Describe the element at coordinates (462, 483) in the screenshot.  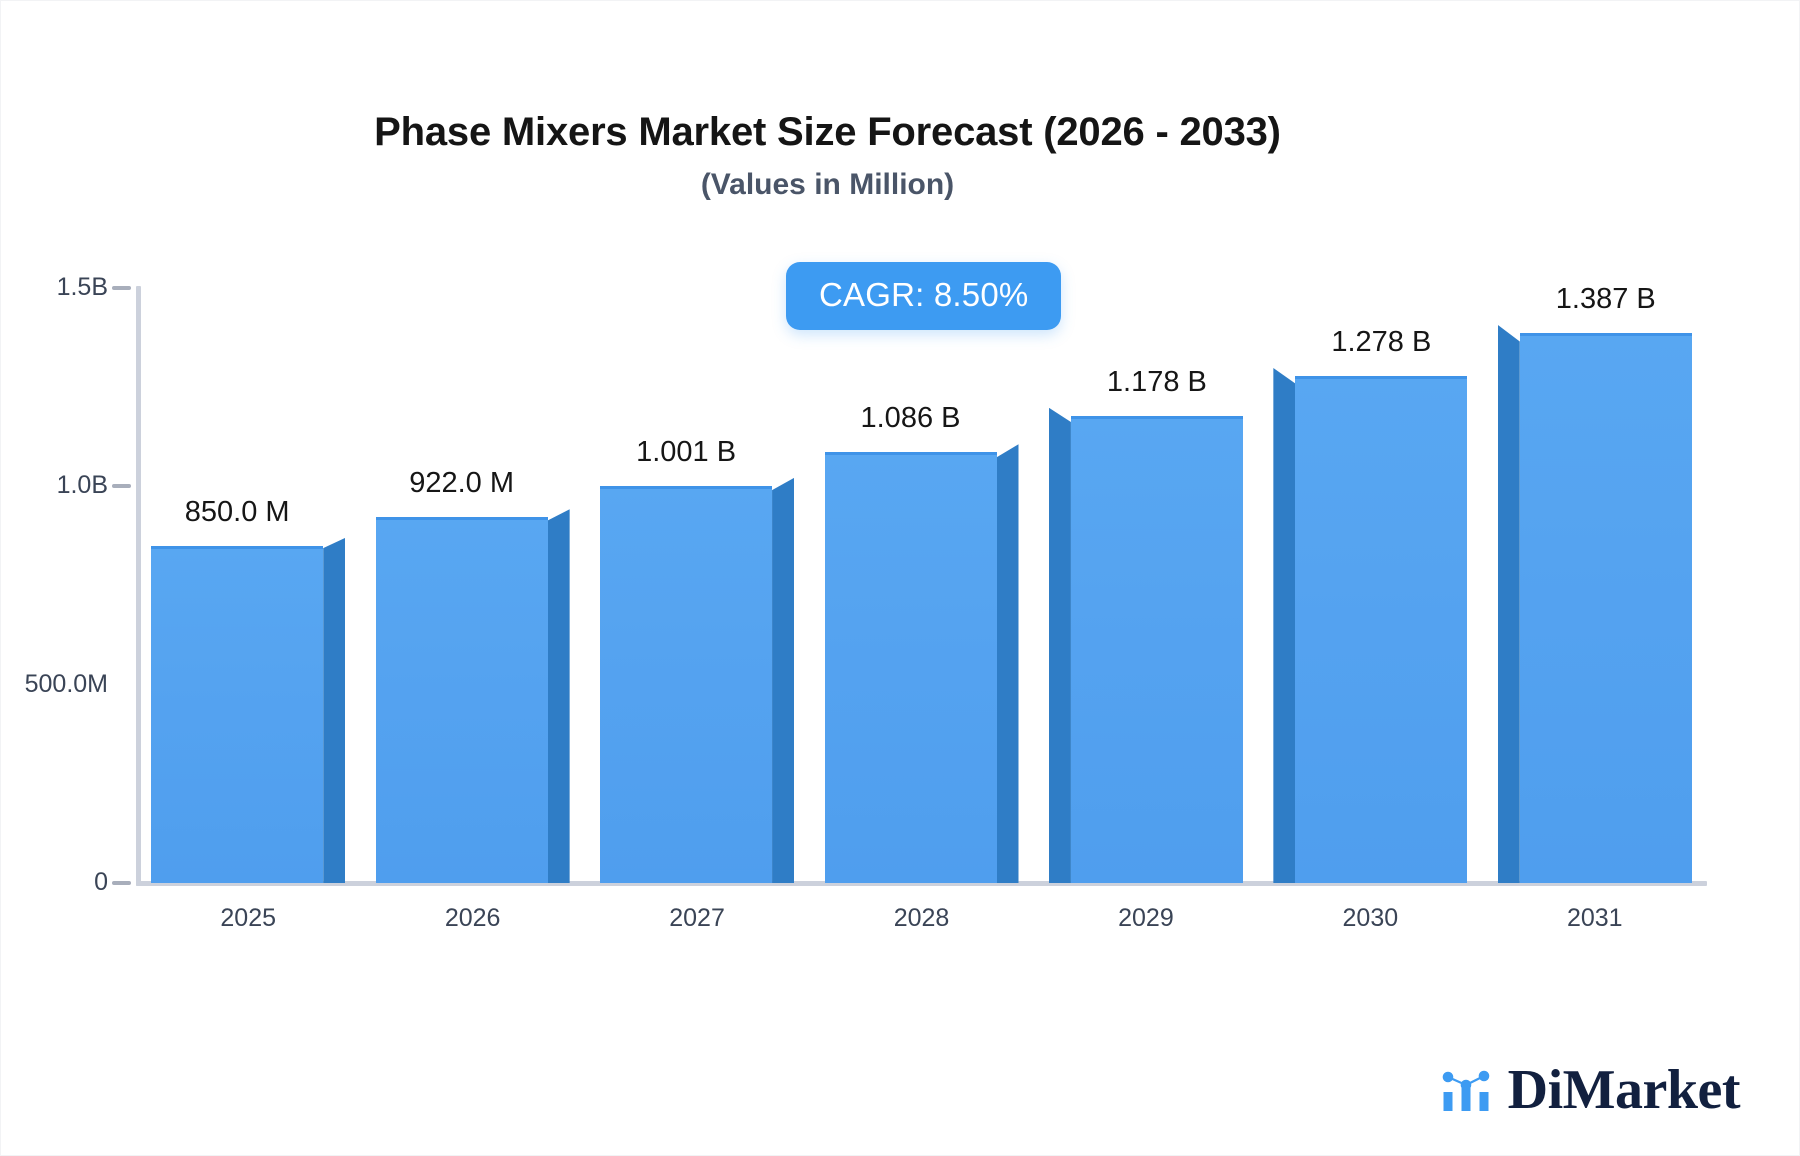
I see `bar-value-label: 922.0 M` at that location.